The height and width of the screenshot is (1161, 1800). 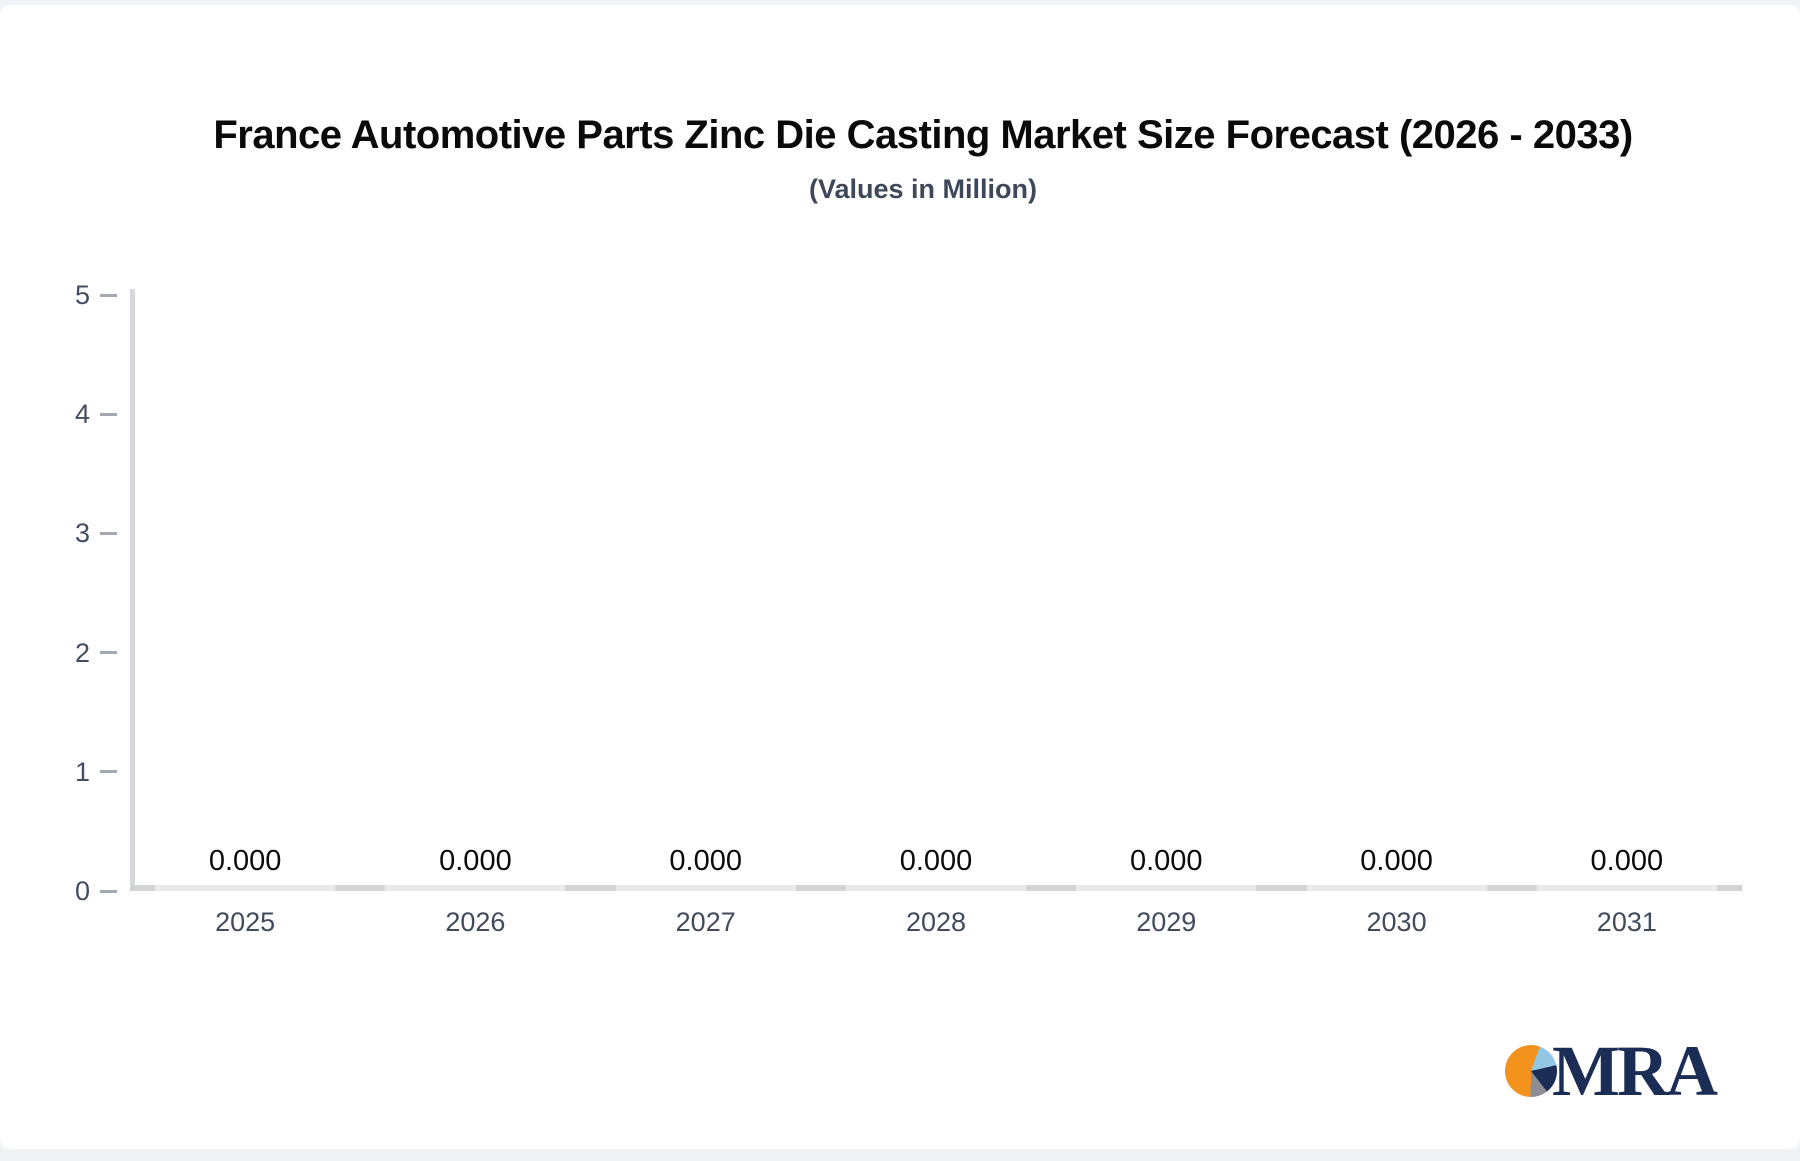 I want to click on y-tick-label: 4, so click(x=55, y=414).